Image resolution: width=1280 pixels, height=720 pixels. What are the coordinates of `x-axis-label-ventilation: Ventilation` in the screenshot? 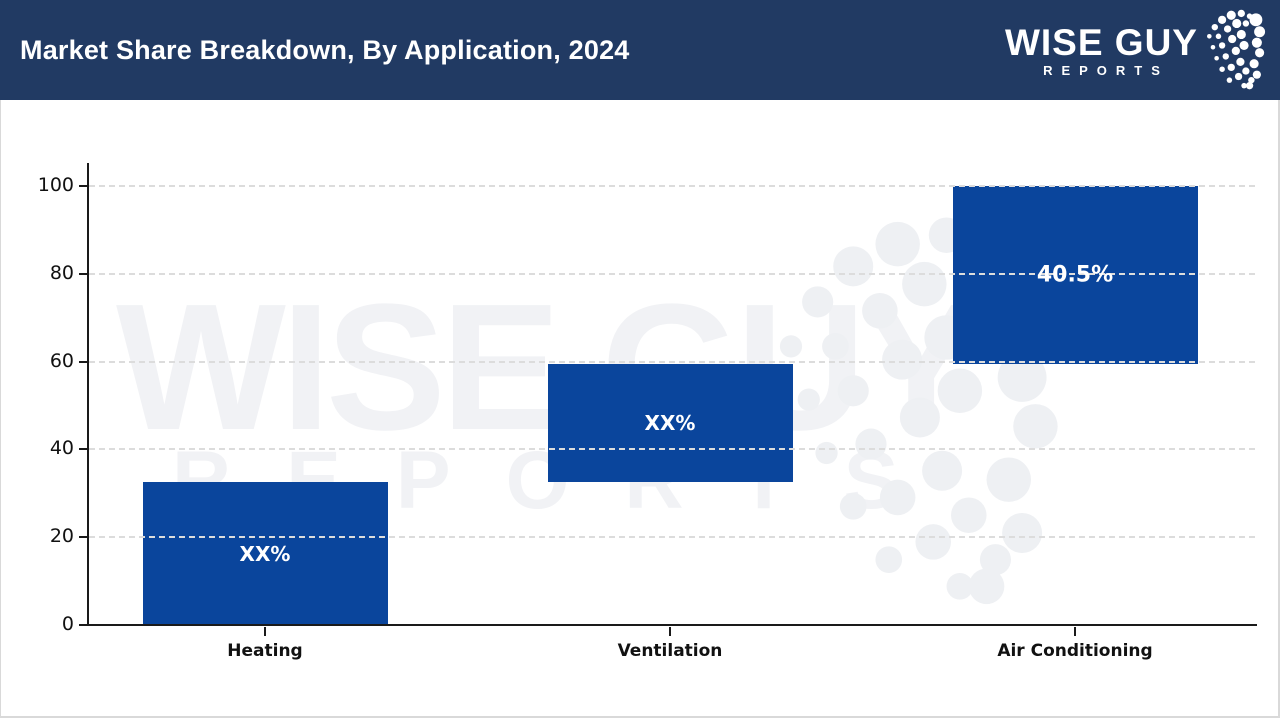 It's located at (670, 651).